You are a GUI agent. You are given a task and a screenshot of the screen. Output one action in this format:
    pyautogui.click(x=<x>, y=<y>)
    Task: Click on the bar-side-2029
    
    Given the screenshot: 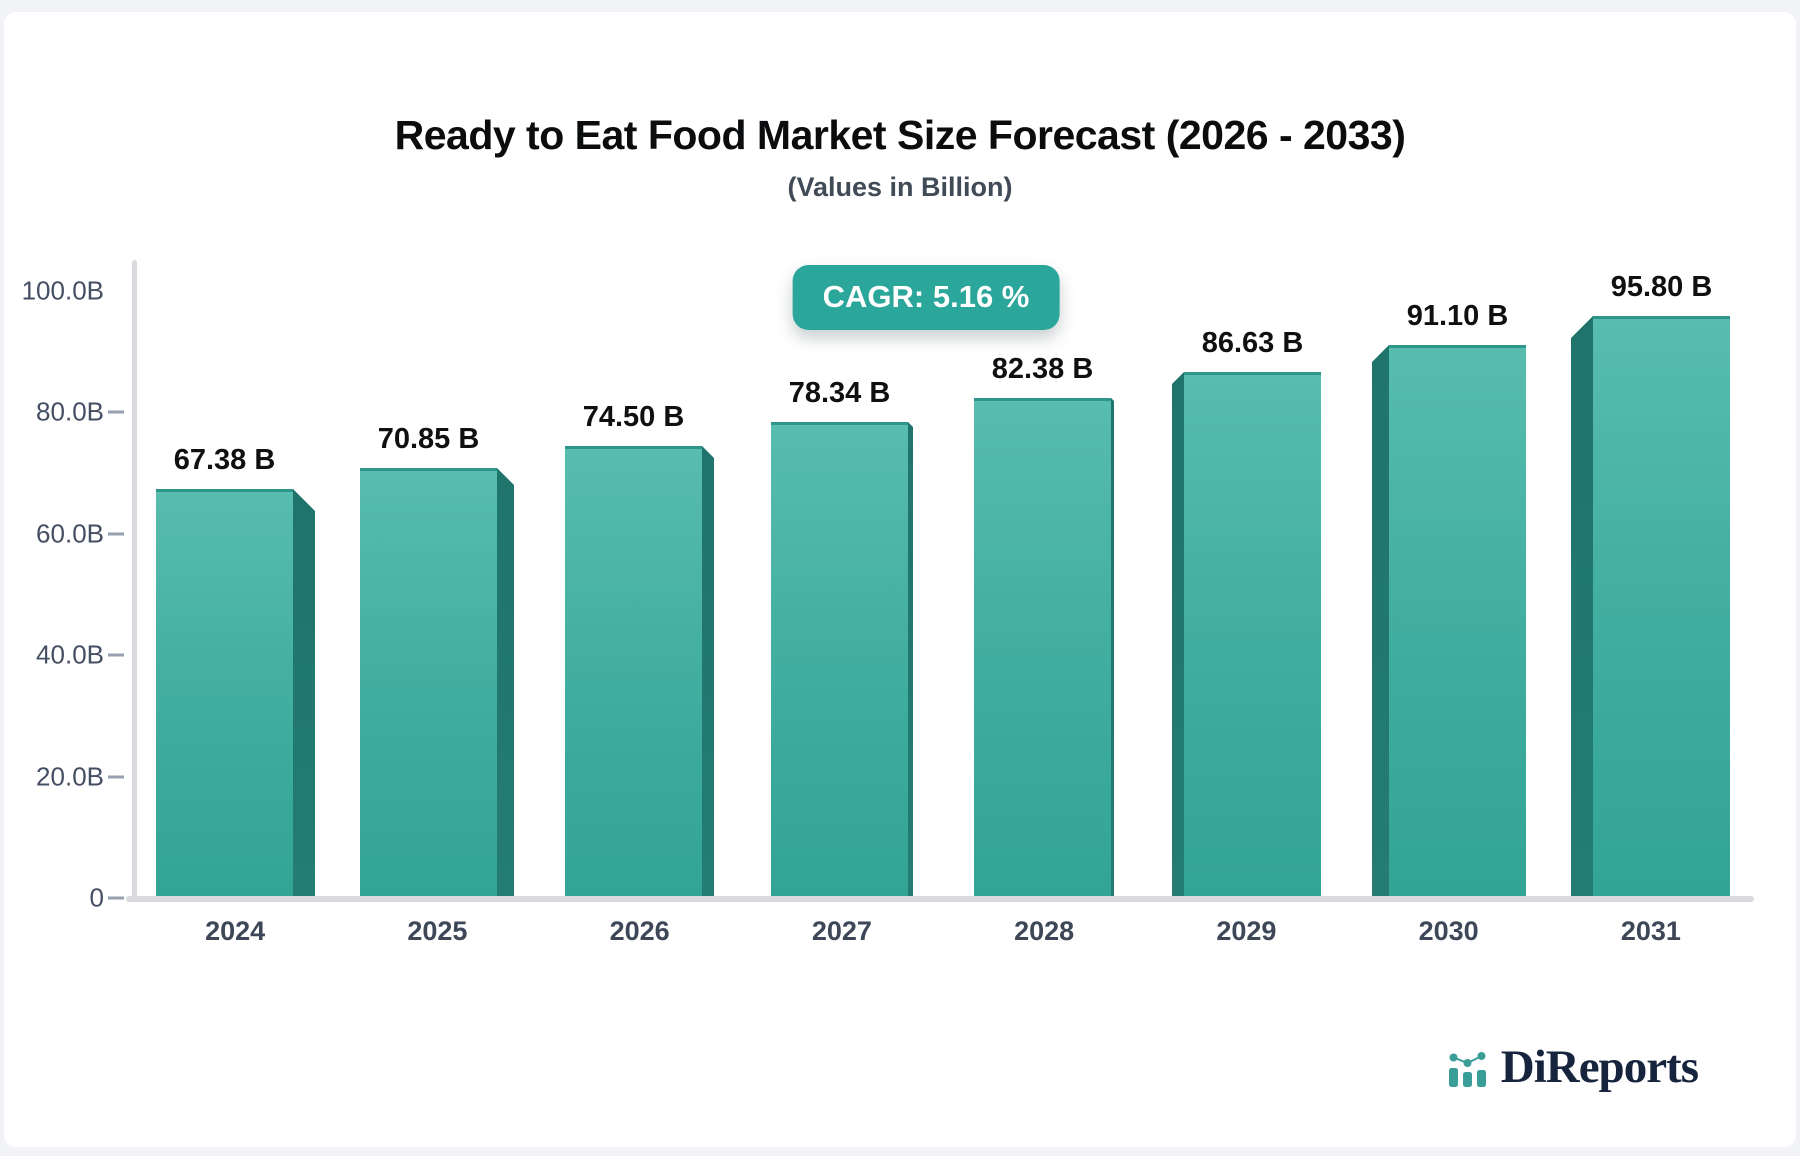 What is the action you would take?
    pyautogui.click(x=1178, y=635)
    